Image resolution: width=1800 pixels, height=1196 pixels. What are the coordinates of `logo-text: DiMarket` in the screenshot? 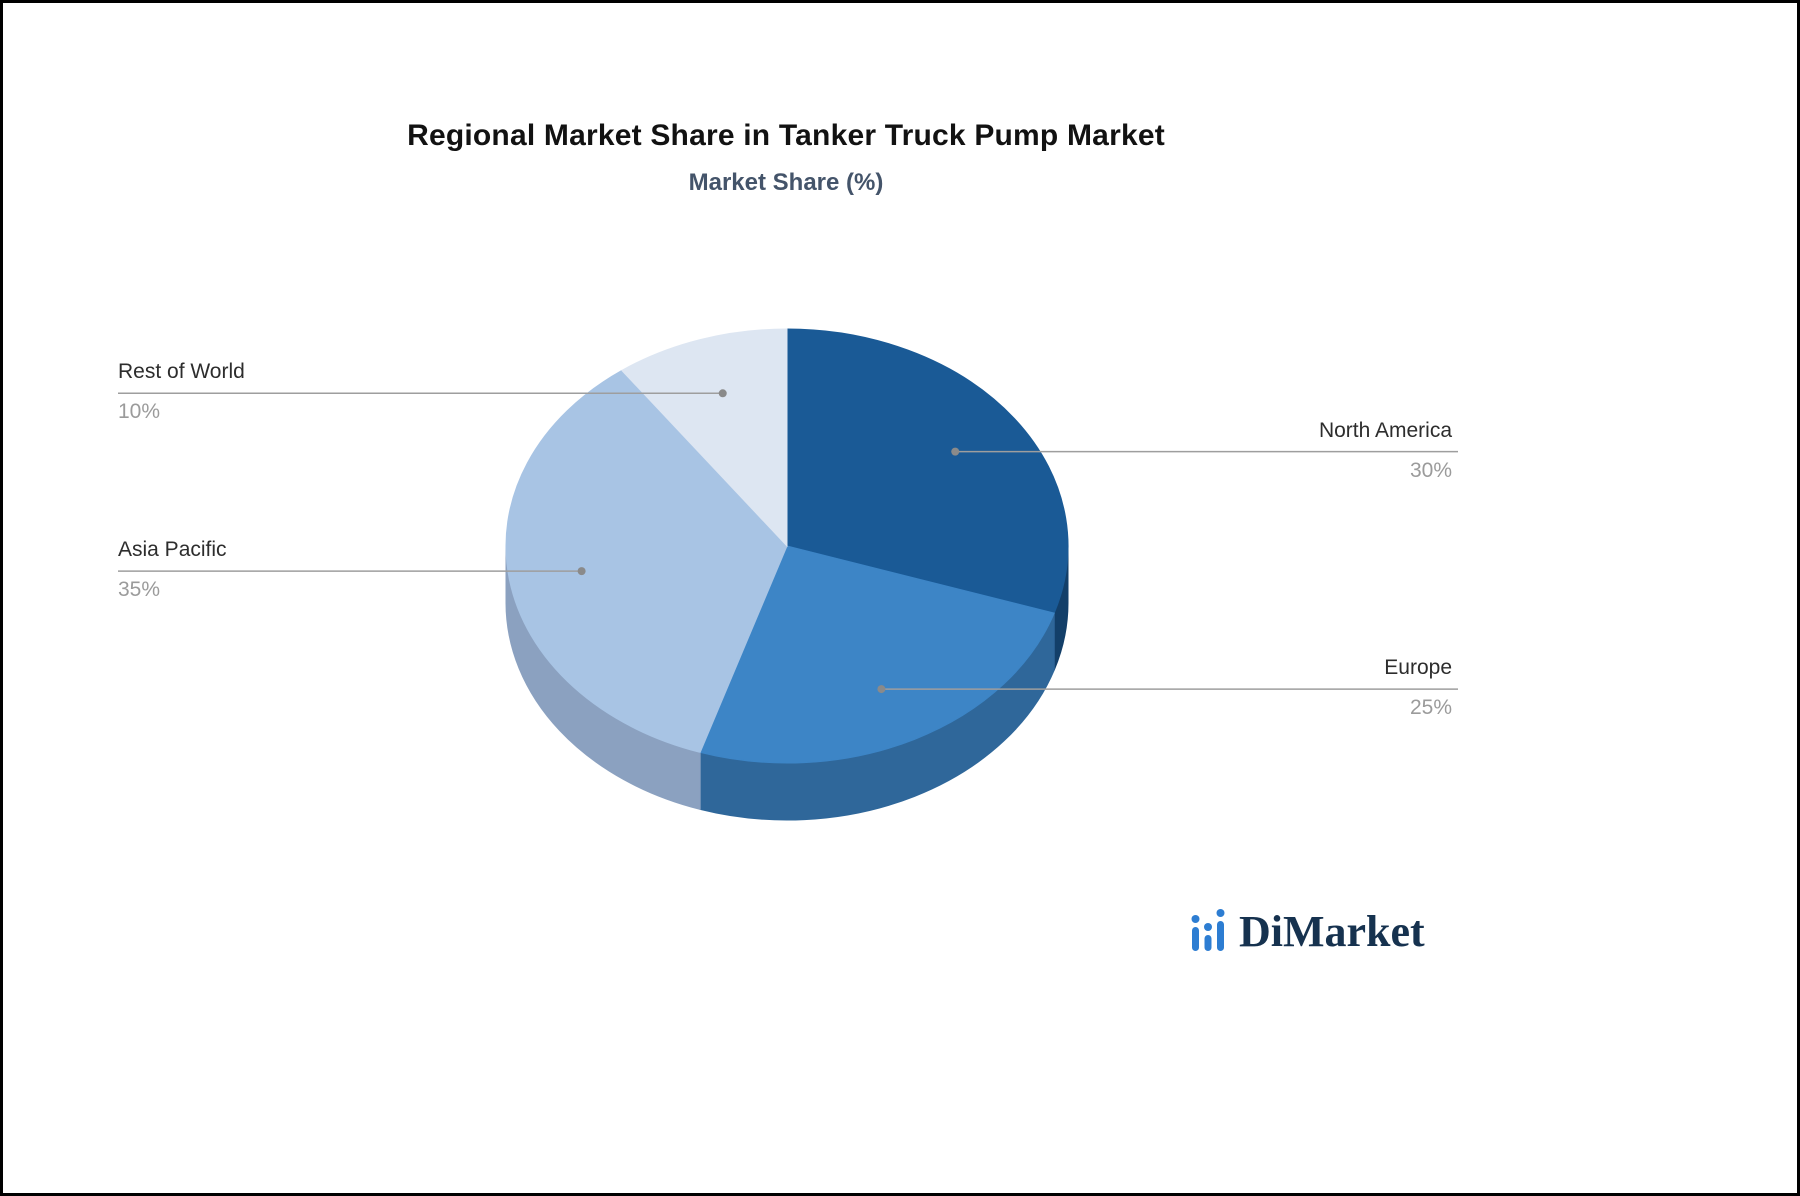 It's located at (1332, 931).